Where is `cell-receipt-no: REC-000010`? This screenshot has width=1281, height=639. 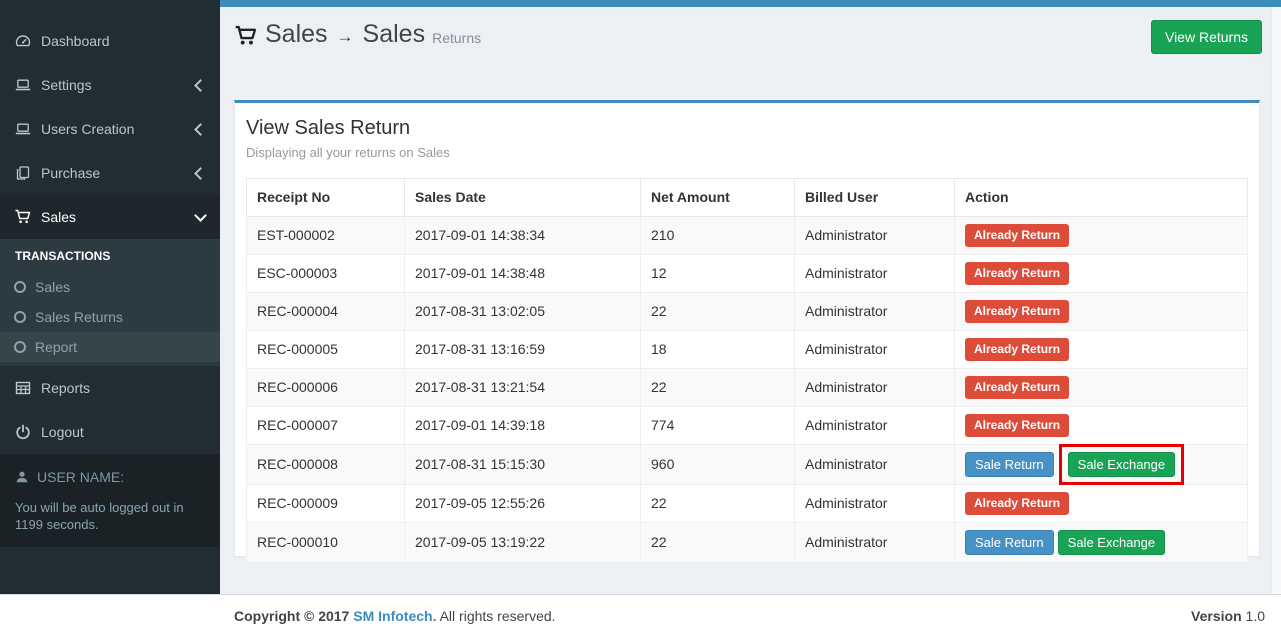 cell-receipt-no: REC-000010 is located at coordinates (325, 542).